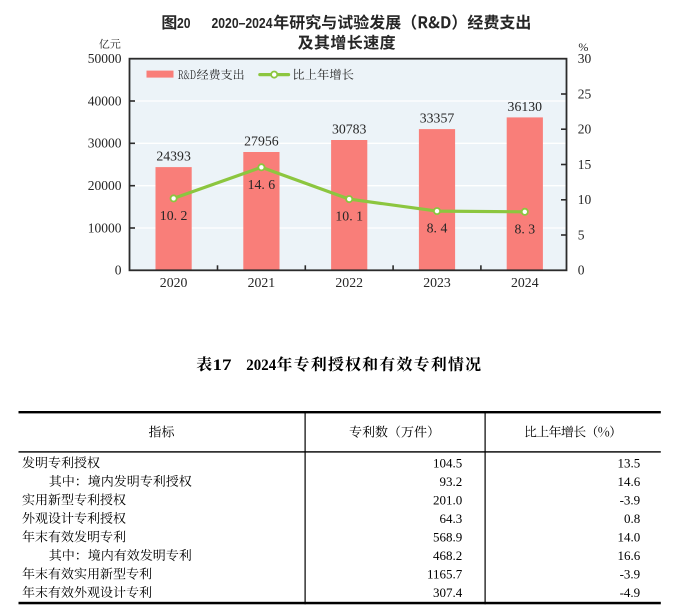 The width and height of the screenshot is (682, 613). Describe the element at coordinates (524, 228) in the screenshot. I see `svg-text: 8. 3` at that location.